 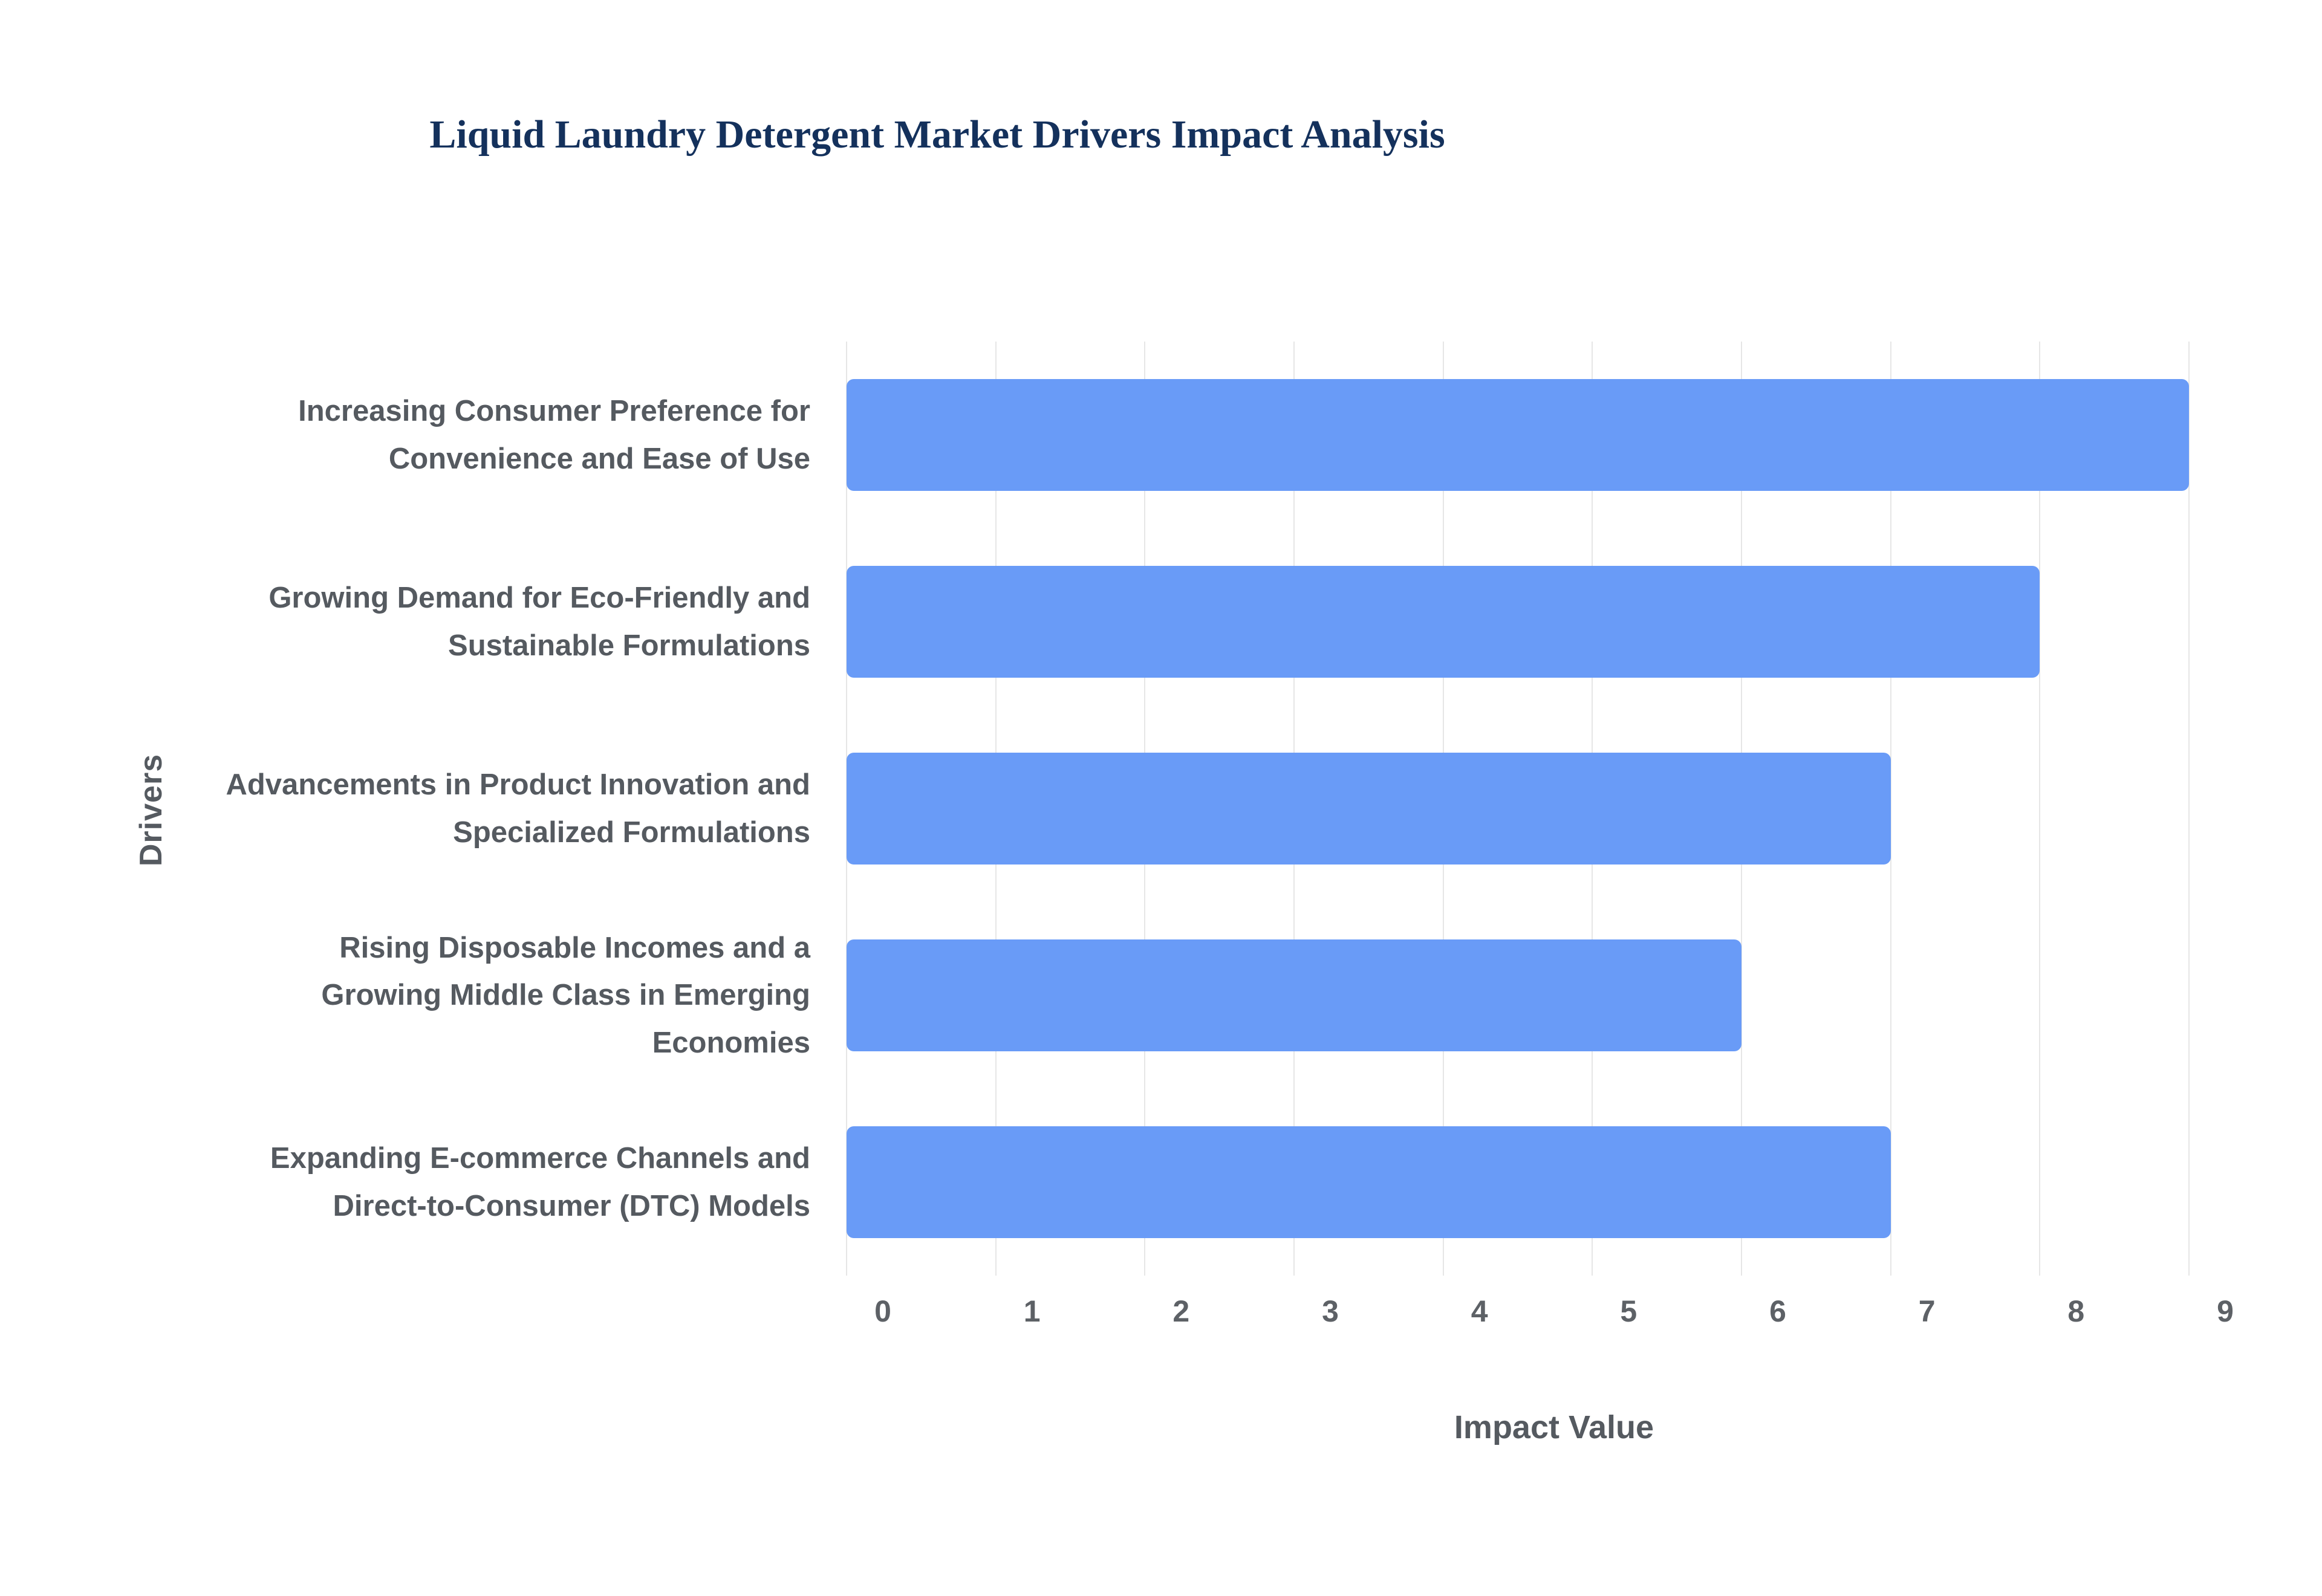 What do you see at coordinates (1330, 1311) in the screenshot?
I see `x-tick-label-3: 3` at bounding box center [1330, 1311].